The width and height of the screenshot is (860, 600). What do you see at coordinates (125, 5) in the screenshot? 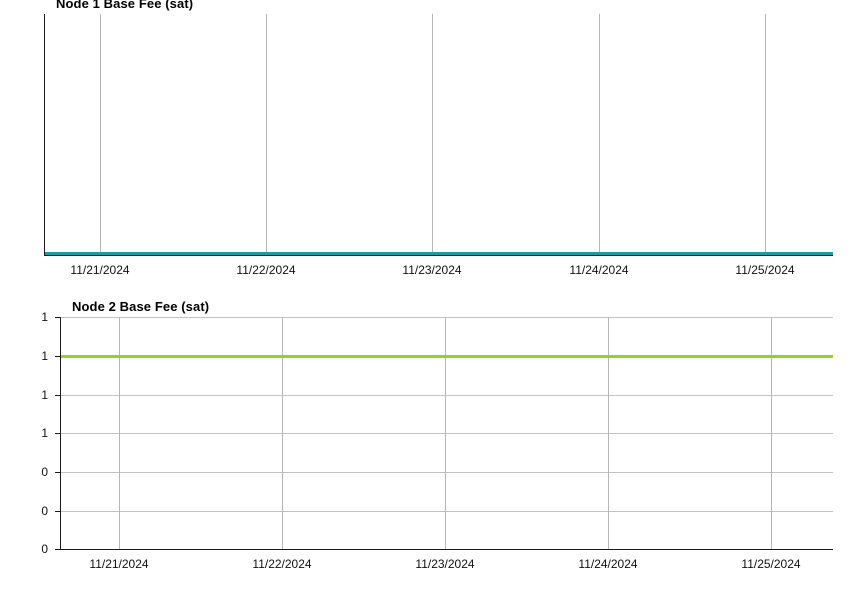
I see `chart-title-node-1: Node 1 Base Fee (sat)` at bounding box center [125, 5].